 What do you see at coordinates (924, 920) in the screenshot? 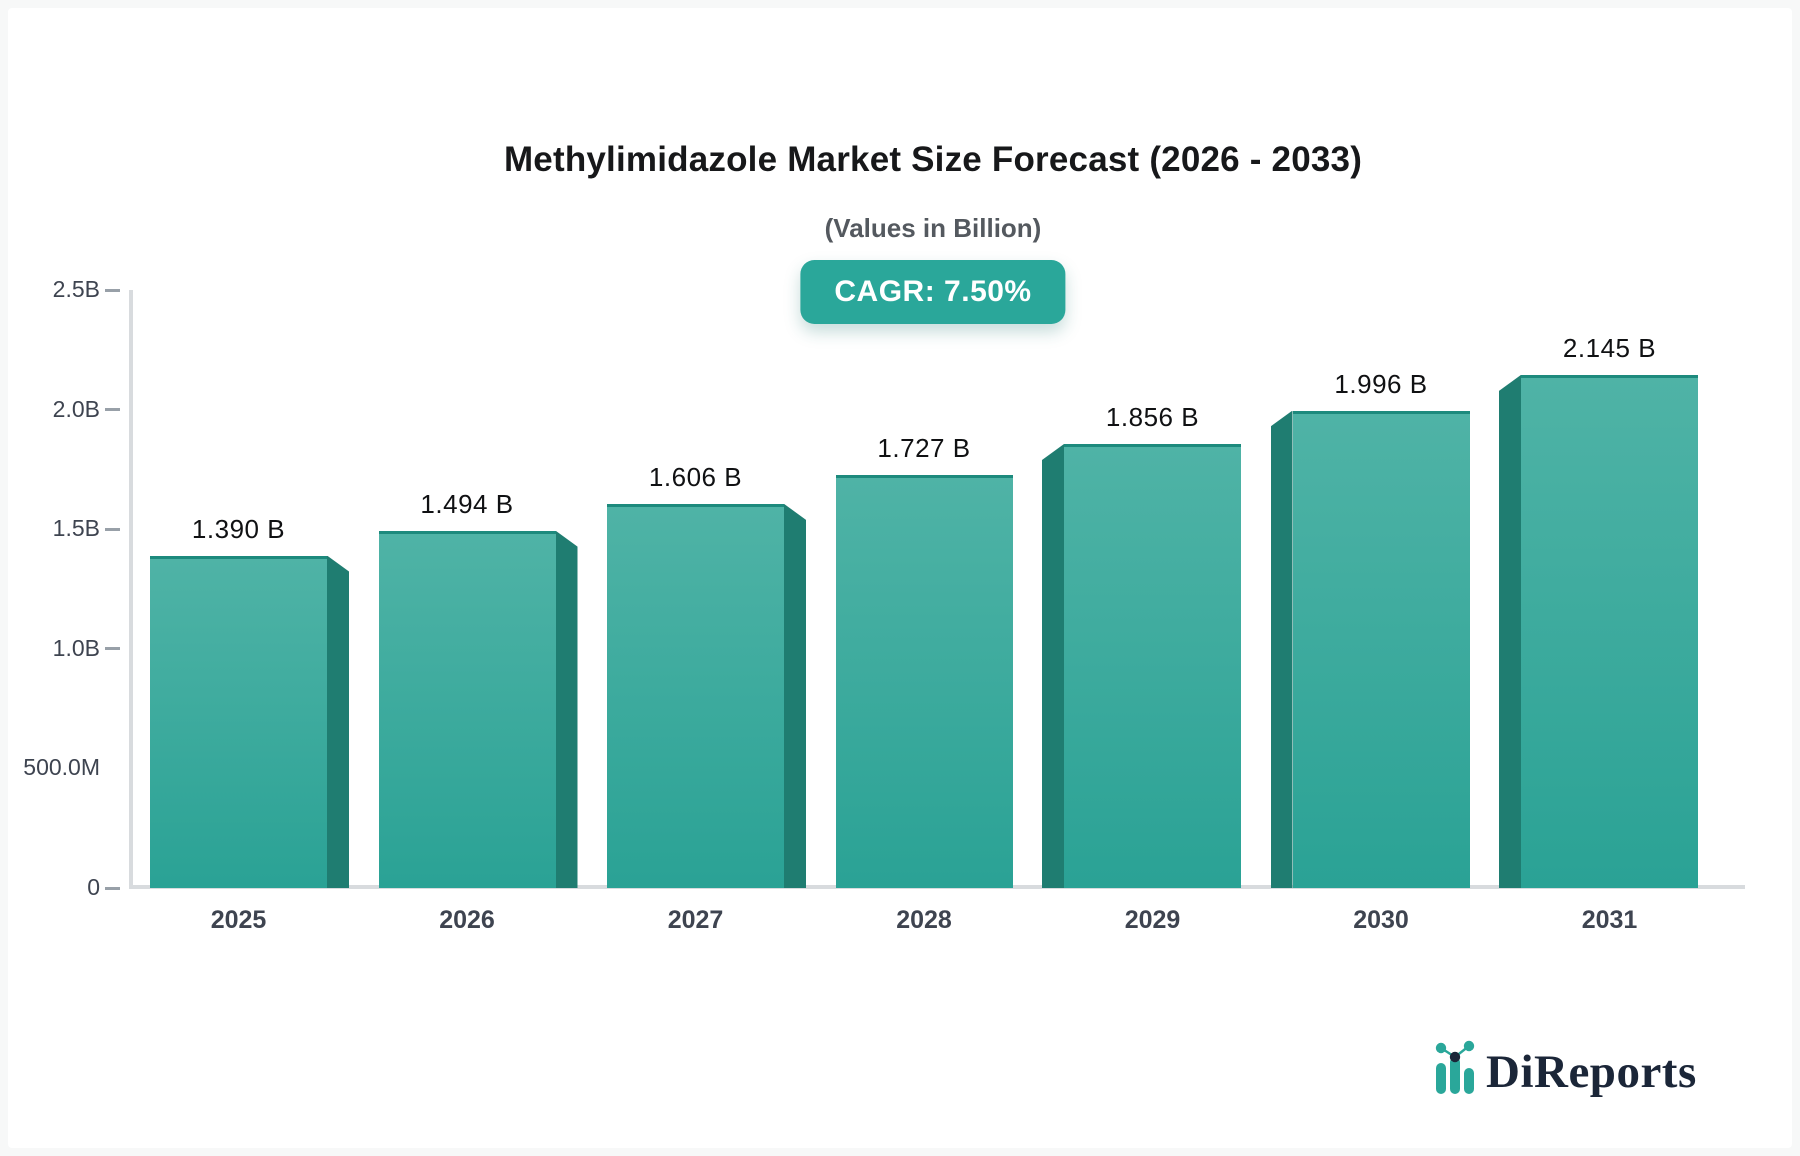
I see `x-axis-label-2028: 2028` at bounding box center [924, 920].